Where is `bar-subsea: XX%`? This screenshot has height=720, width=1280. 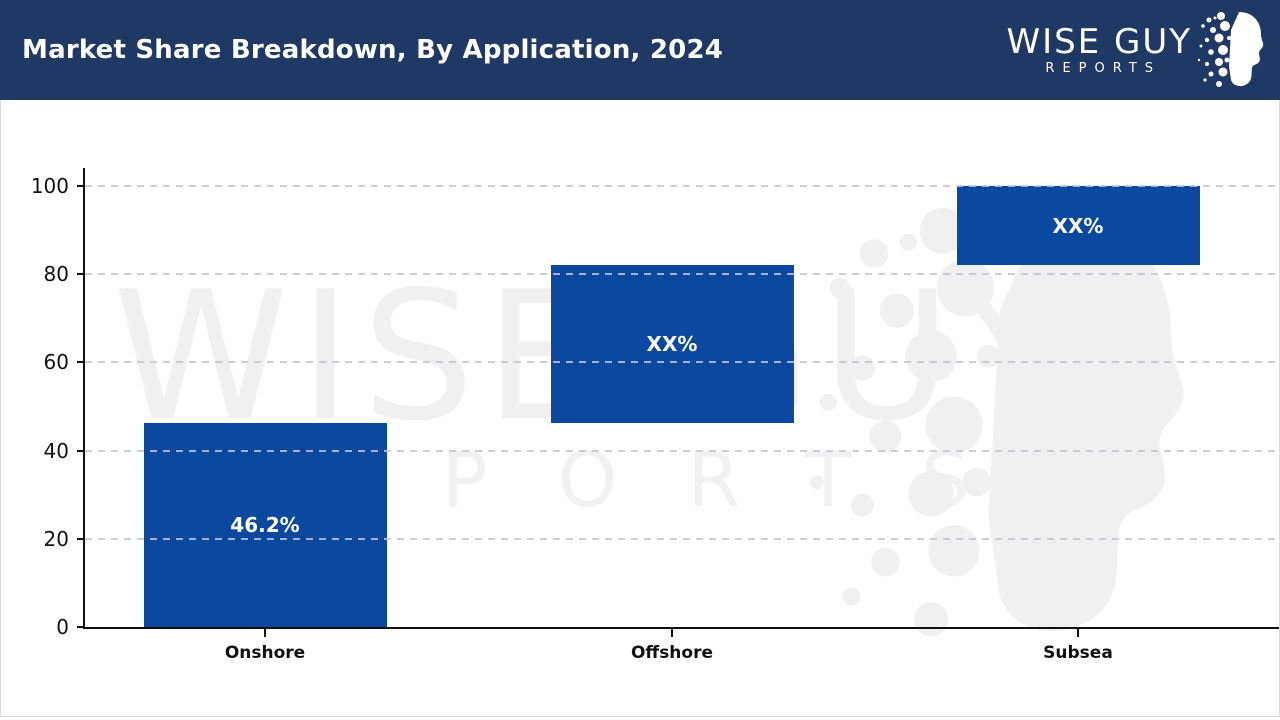 bar-subsea: XX% is located at coordinates (1078, 226).